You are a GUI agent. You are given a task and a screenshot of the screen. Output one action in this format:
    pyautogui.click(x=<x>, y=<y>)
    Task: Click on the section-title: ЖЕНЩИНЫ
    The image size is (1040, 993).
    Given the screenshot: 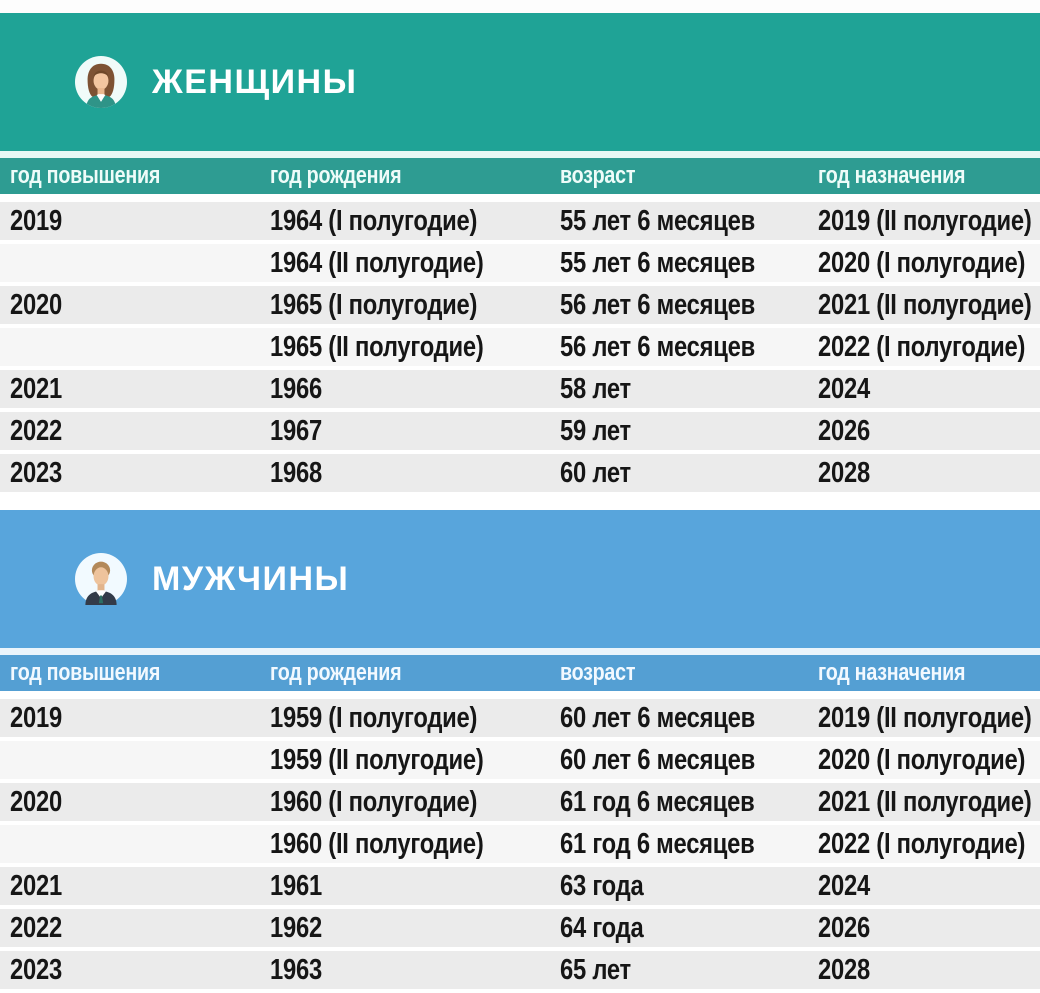 What is the action you would take?
    pyautogui.click(x=255, y=81)
    